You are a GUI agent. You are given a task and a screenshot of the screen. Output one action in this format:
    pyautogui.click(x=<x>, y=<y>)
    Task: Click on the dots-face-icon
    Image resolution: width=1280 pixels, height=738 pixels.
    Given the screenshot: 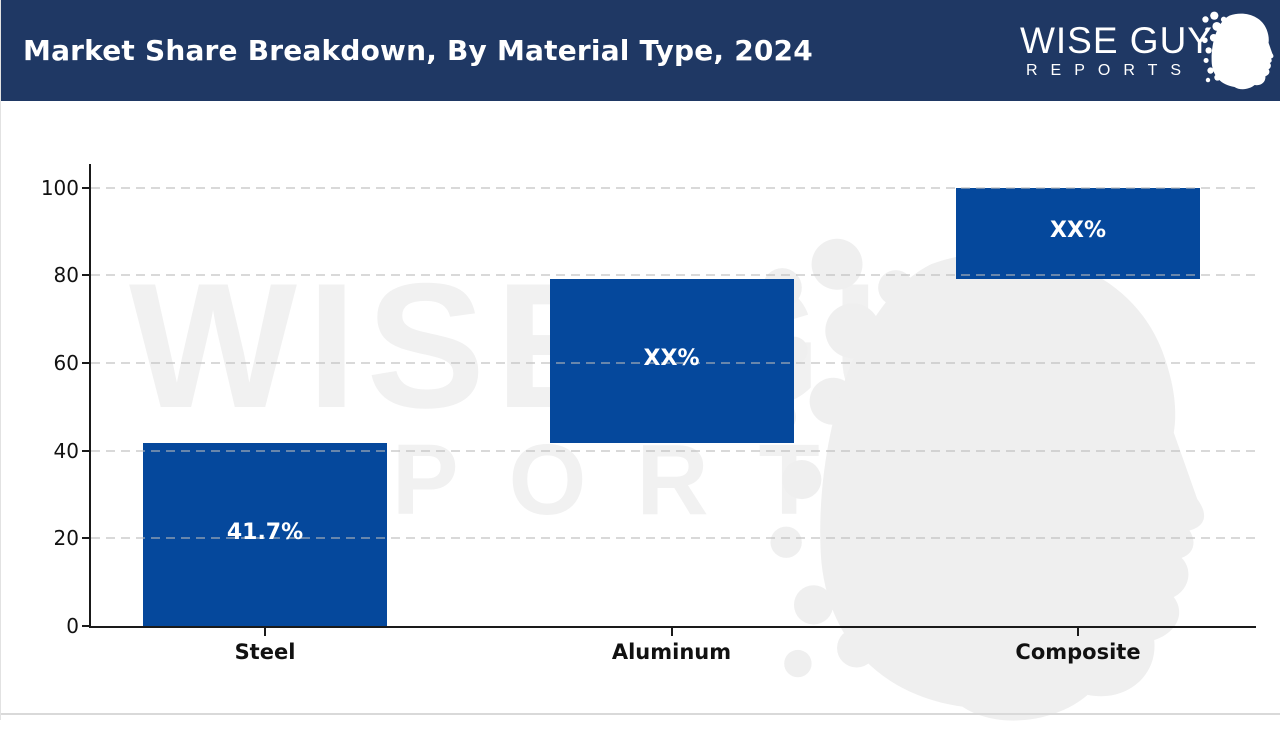 What is the action you would take?
    pyautogui.click(x=1237, y=50)
    